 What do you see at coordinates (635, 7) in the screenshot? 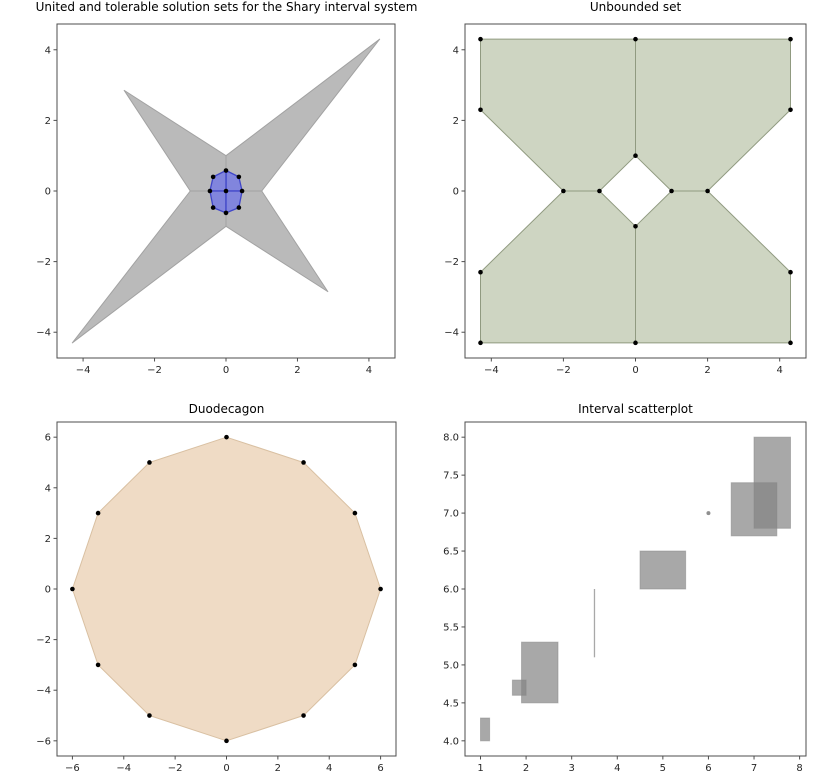
I see `plot-title-unbounded-set: Unbounded set` at bounding box center [635, 7].